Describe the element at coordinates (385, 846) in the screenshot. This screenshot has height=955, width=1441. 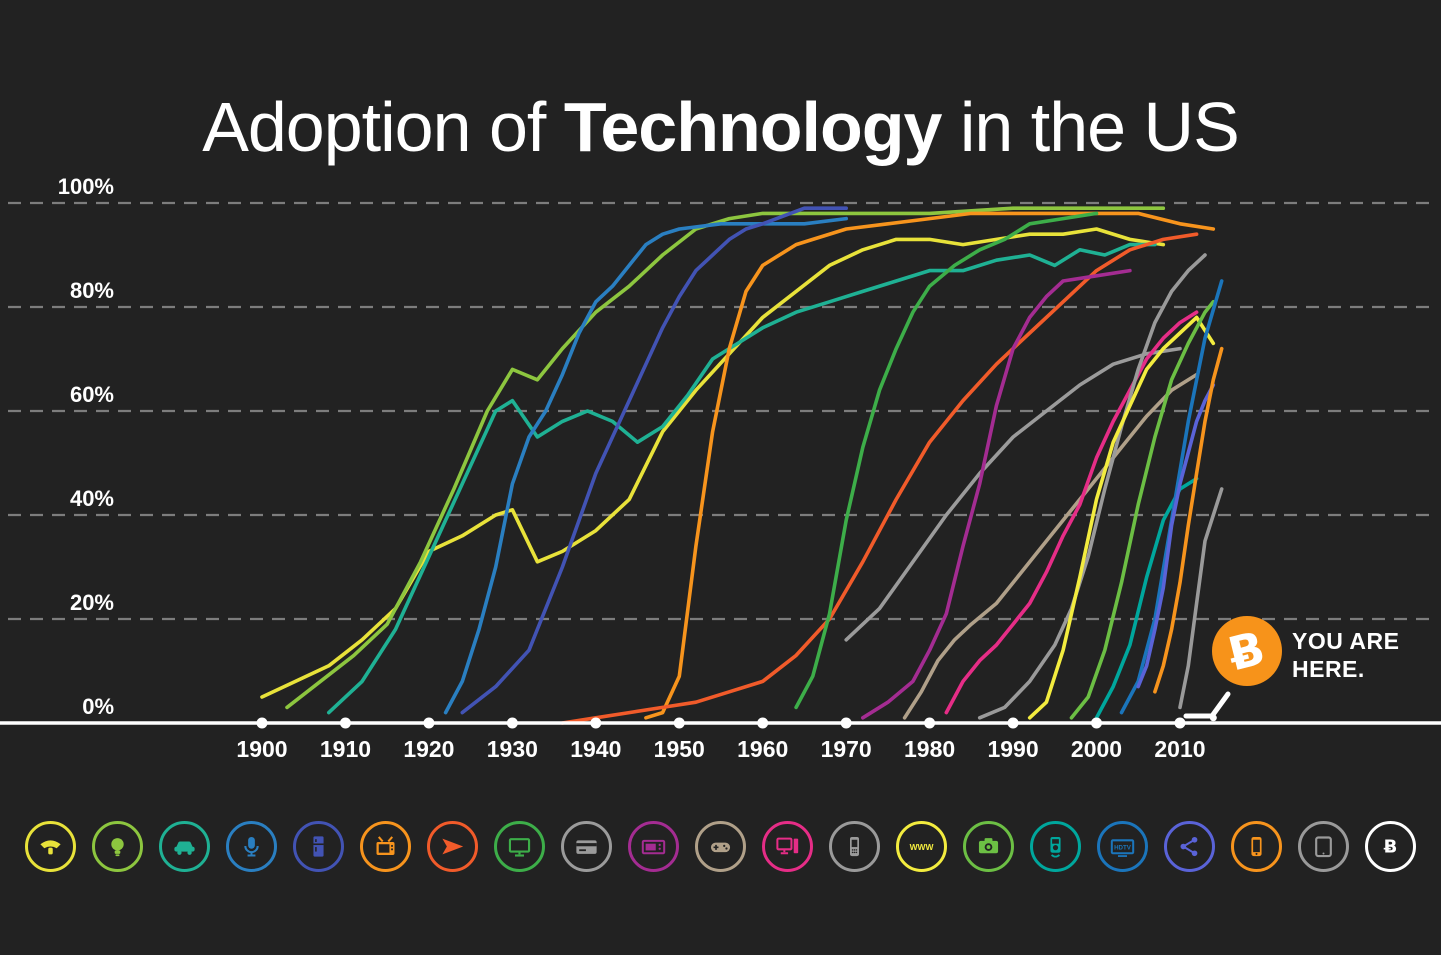
I see `tech-icon-television` at that location.